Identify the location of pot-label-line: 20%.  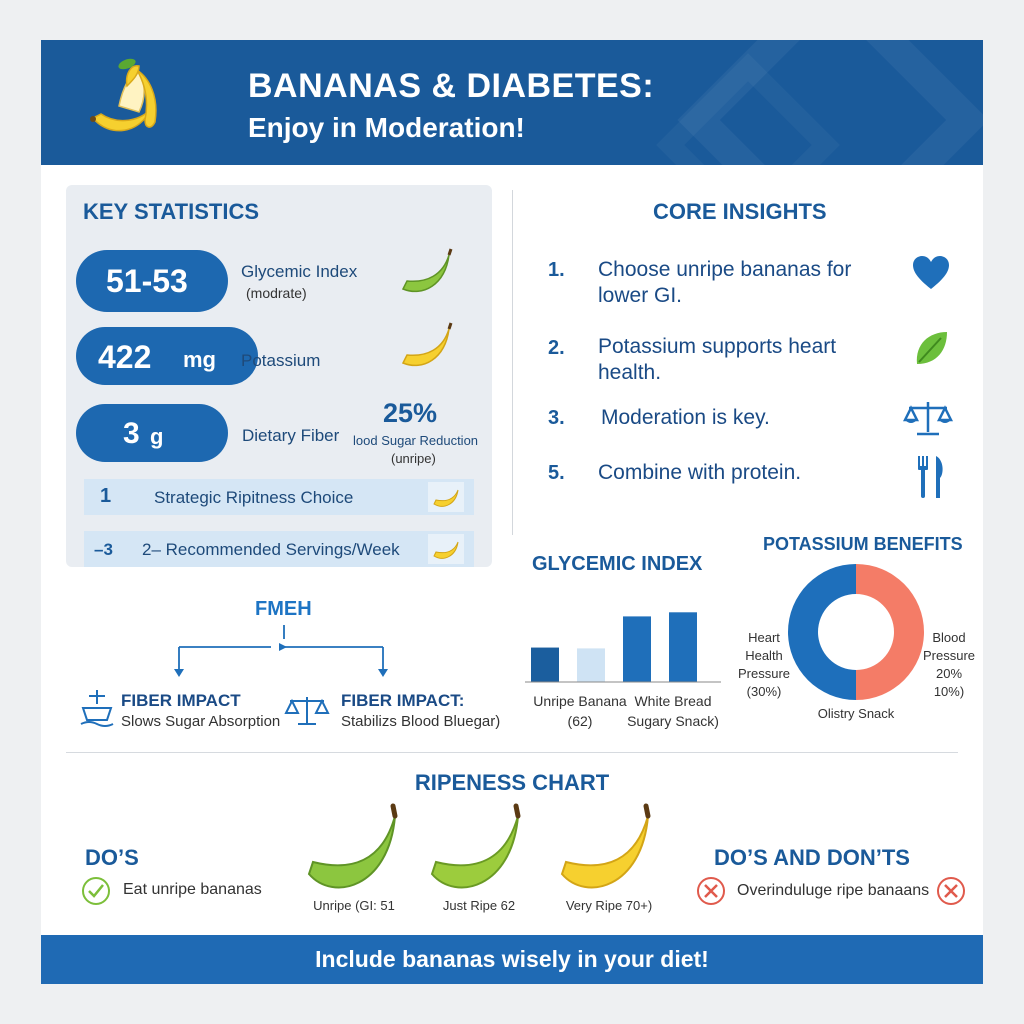
(949, 673).